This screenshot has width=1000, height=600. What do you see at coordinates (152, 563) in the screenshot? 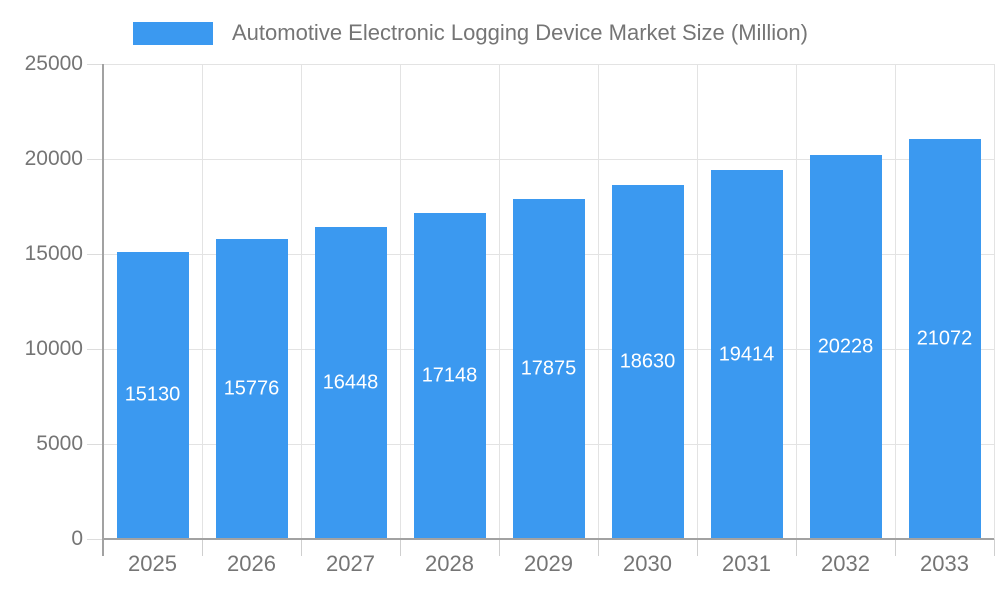
I see `x-tick-label: 2025` at bounding box center [152, 563].